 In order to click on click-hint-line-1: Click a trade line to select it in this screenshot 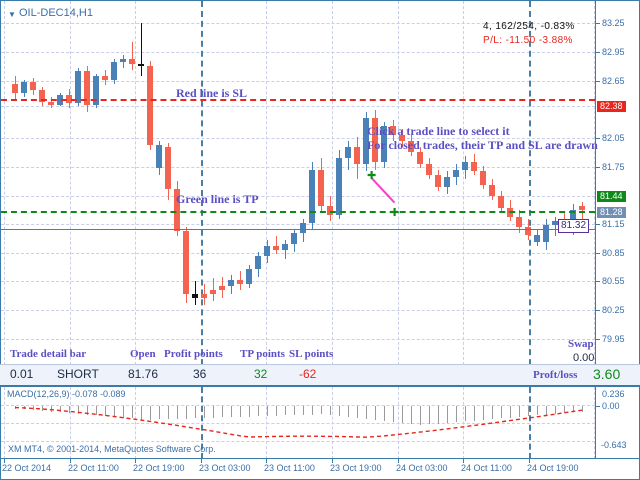, I will do `click(438, 131)`.